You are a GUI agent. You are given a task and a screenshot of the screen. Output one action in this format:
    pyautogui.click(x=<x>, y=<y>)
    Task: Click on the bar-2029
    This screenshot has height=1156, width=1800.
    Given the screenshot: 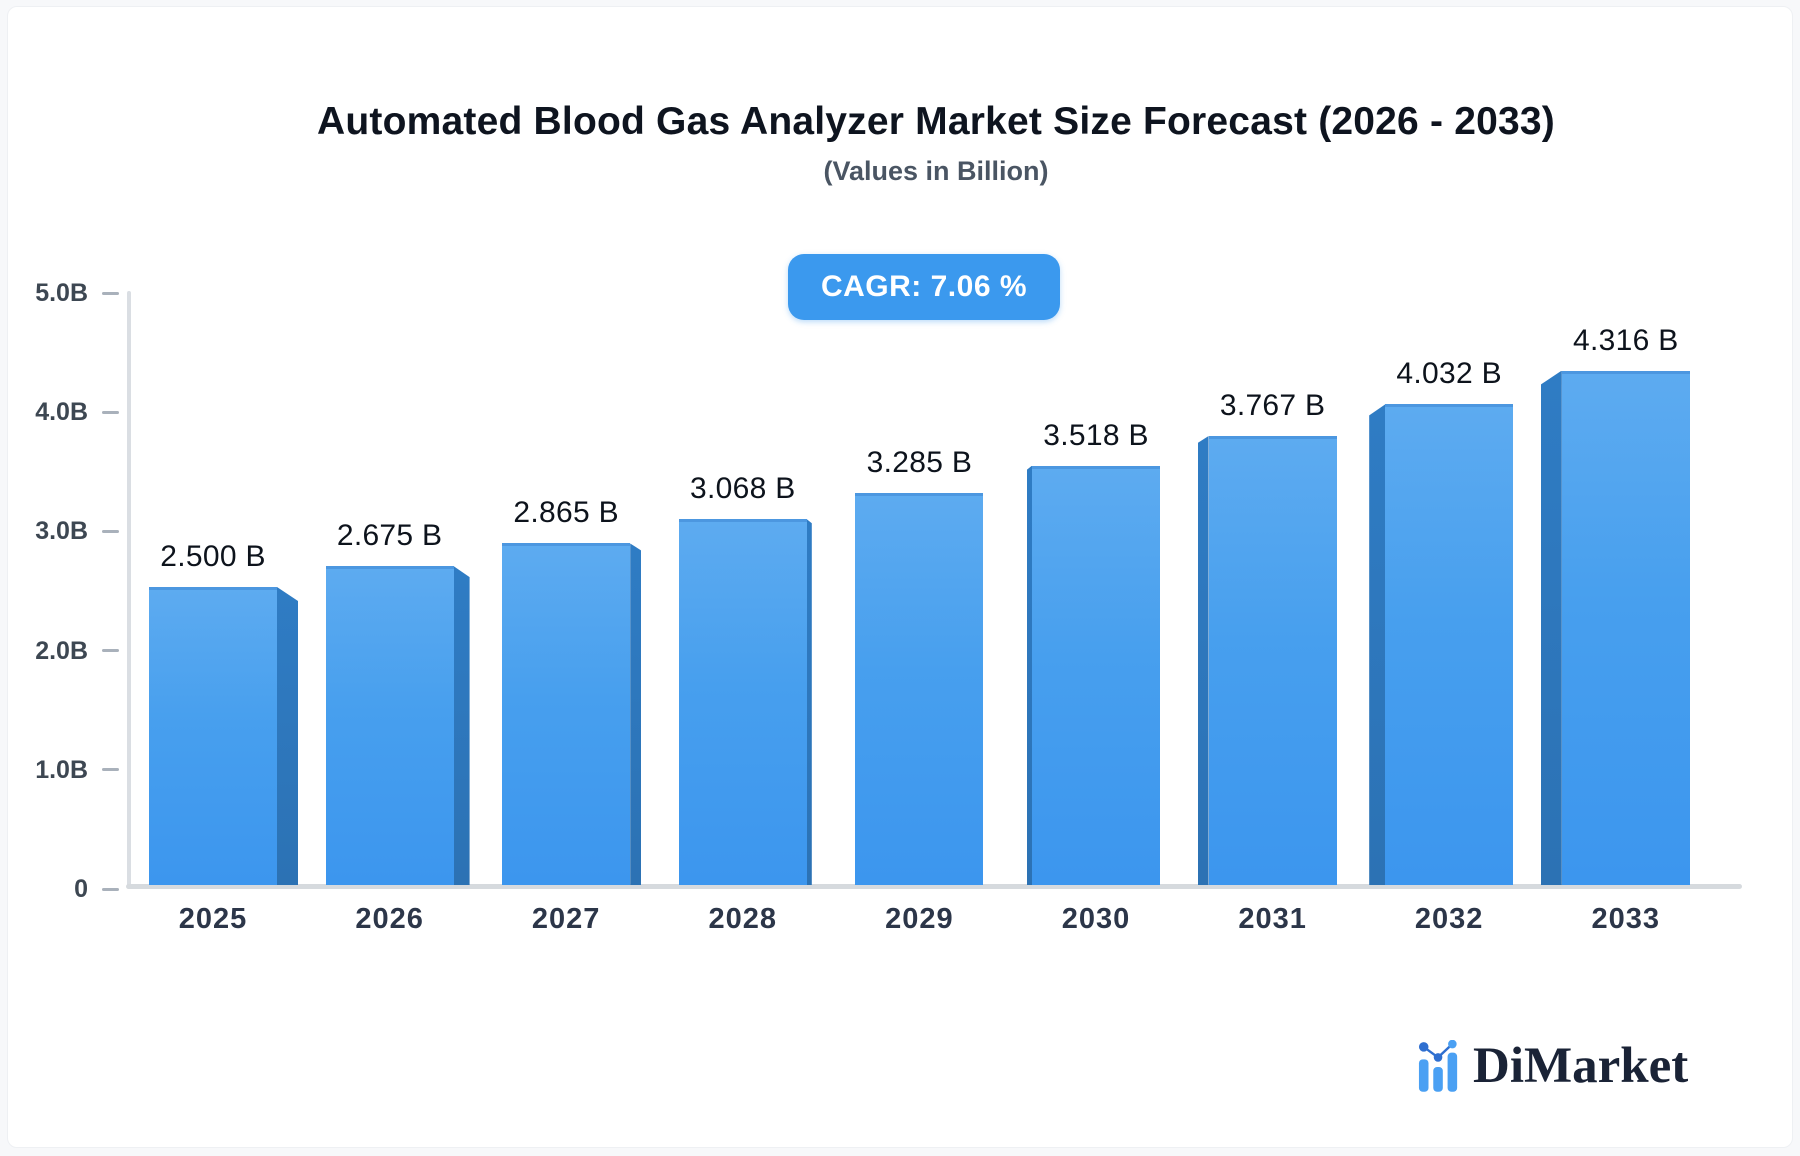 What is the action you would take?
    pyautogui.click(x=919, y=689)
    